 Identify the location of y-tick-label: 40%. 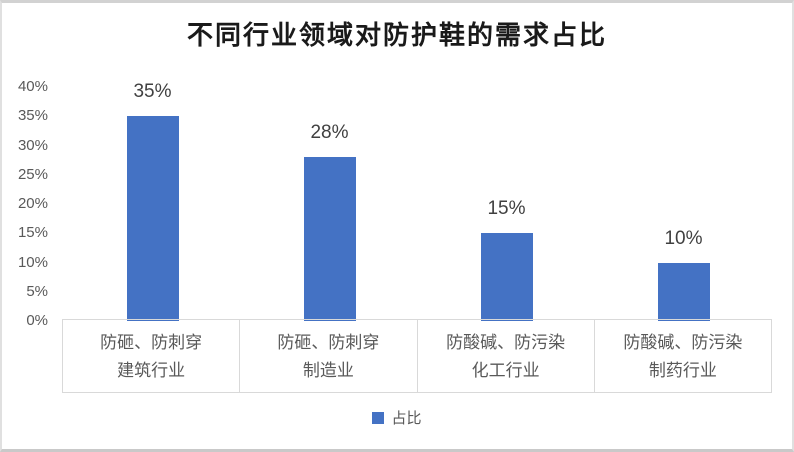
(32, 86).